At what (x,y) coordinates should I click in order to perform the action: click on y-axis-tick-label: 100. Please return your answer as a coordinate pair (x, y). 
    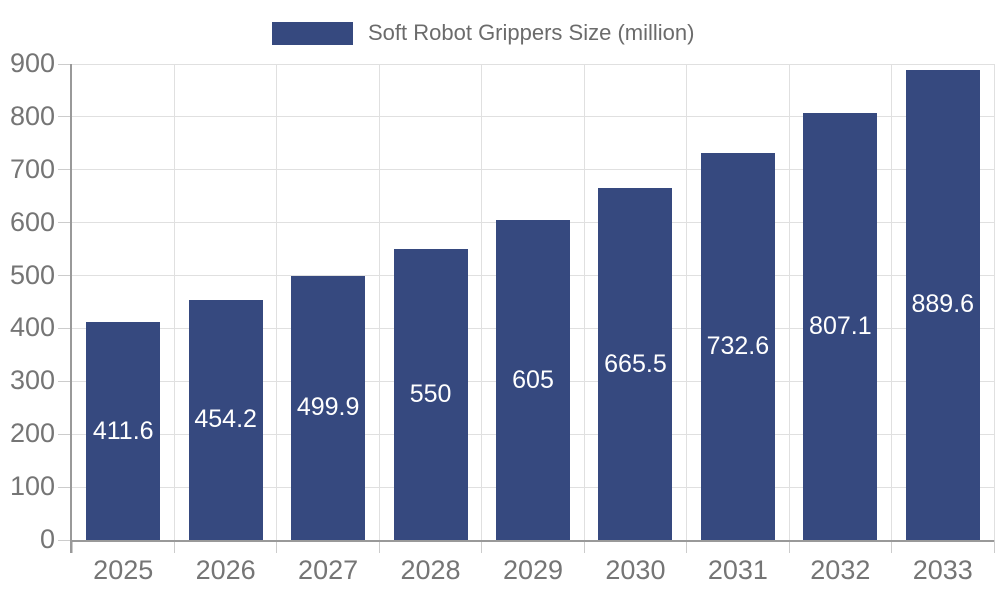
    Looking at the image, I should click on (32, 485).